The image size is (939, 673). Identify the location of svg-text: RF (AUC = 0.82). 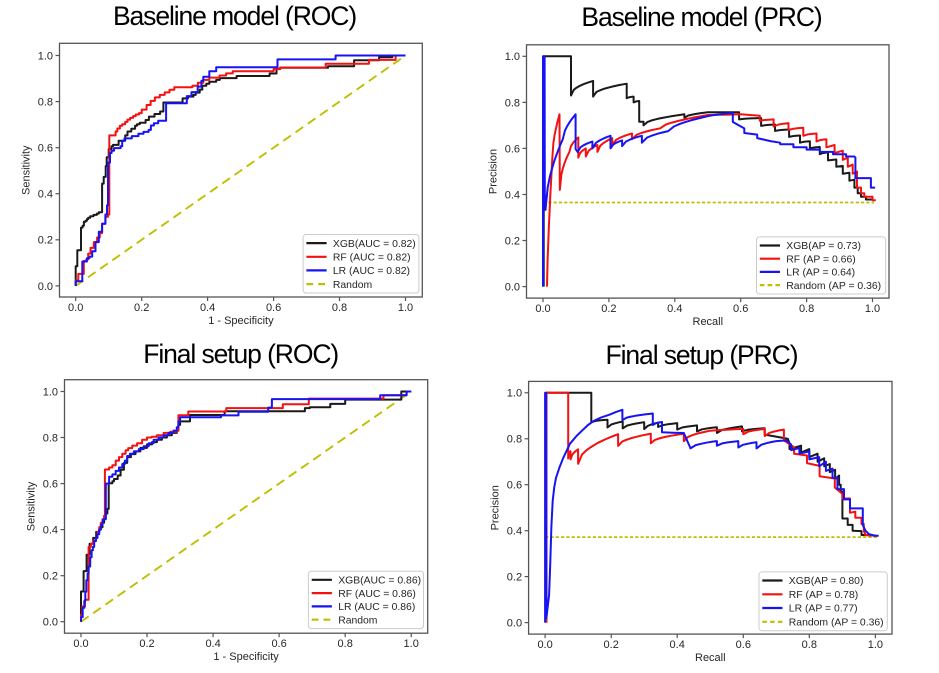
(372, 258).